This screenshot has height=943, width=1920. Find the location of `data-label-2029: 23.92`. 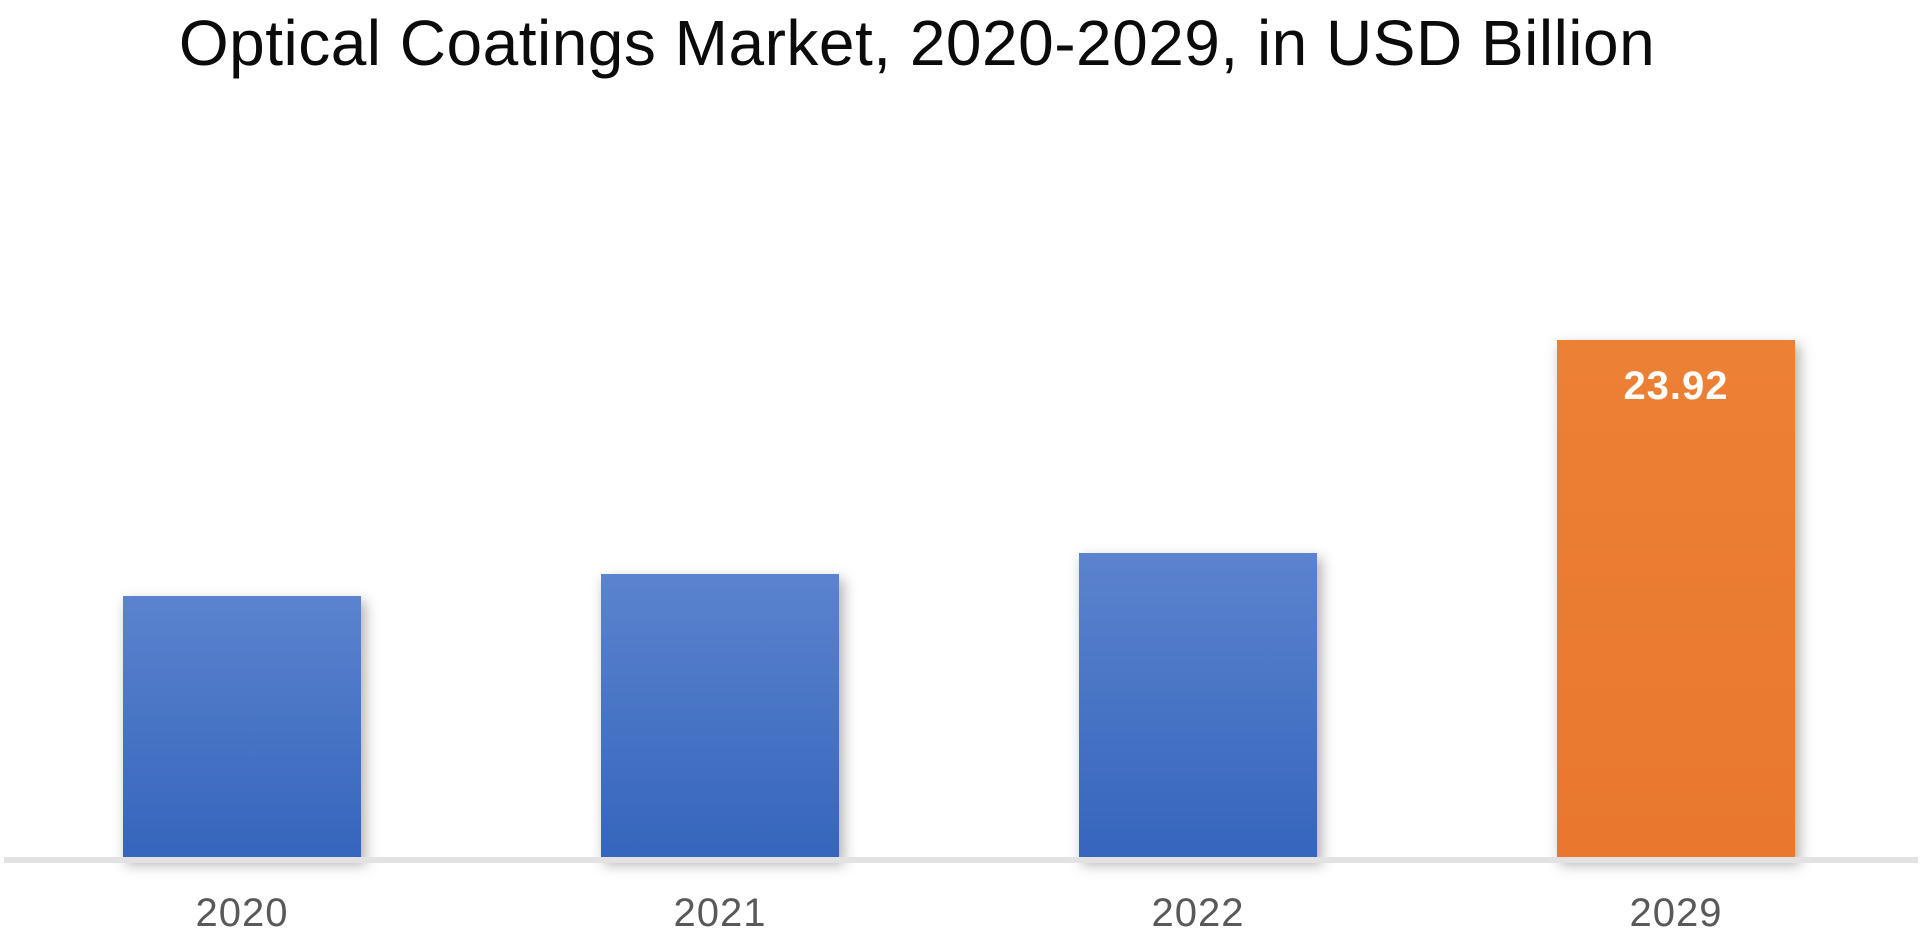

data-label-2029: 23.92 is located at coordinates (1676, 386).